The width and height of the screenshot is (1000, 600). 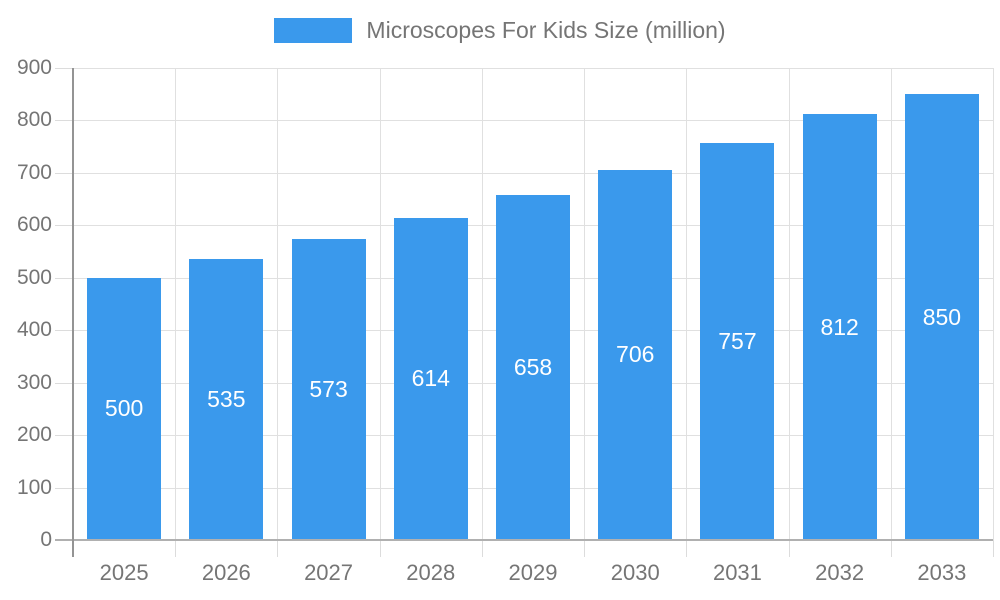 I want to click on x-tick-label: 2025, so click(x=124, y=572).